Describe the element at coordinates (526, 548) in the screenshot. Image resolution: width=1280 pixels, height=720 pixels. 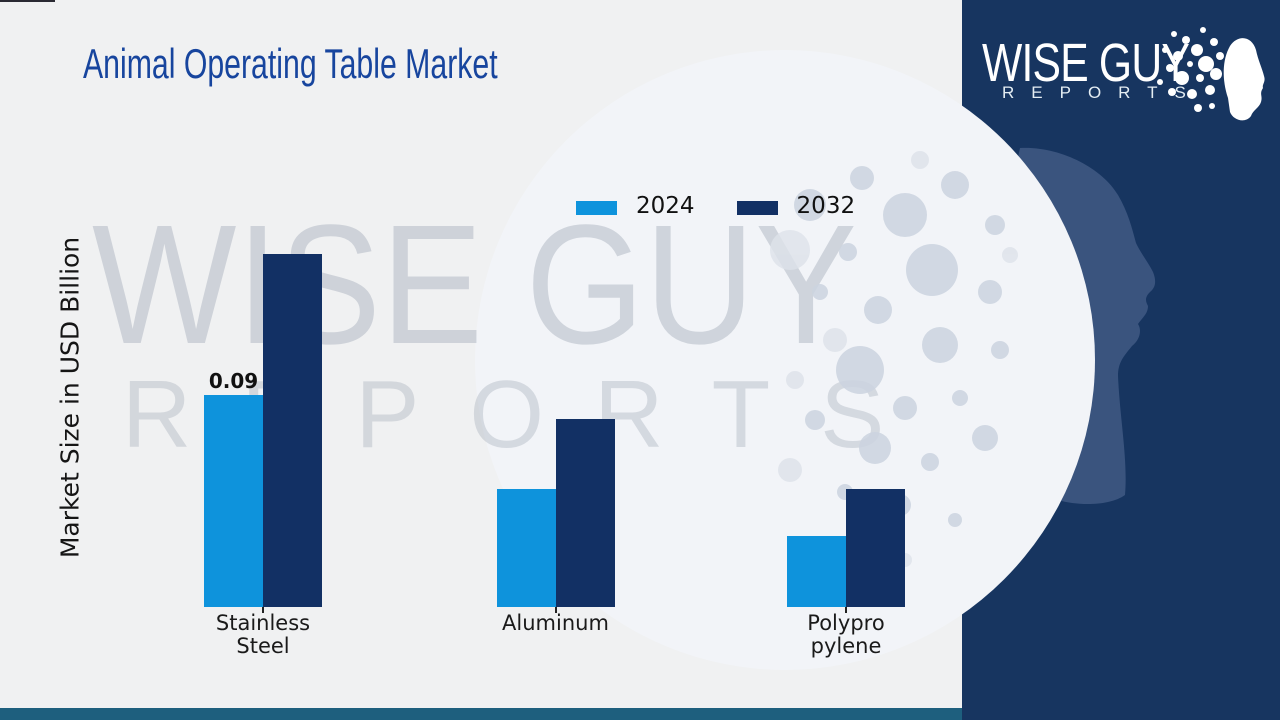
I see `bar-2024-aluminum` at that location.